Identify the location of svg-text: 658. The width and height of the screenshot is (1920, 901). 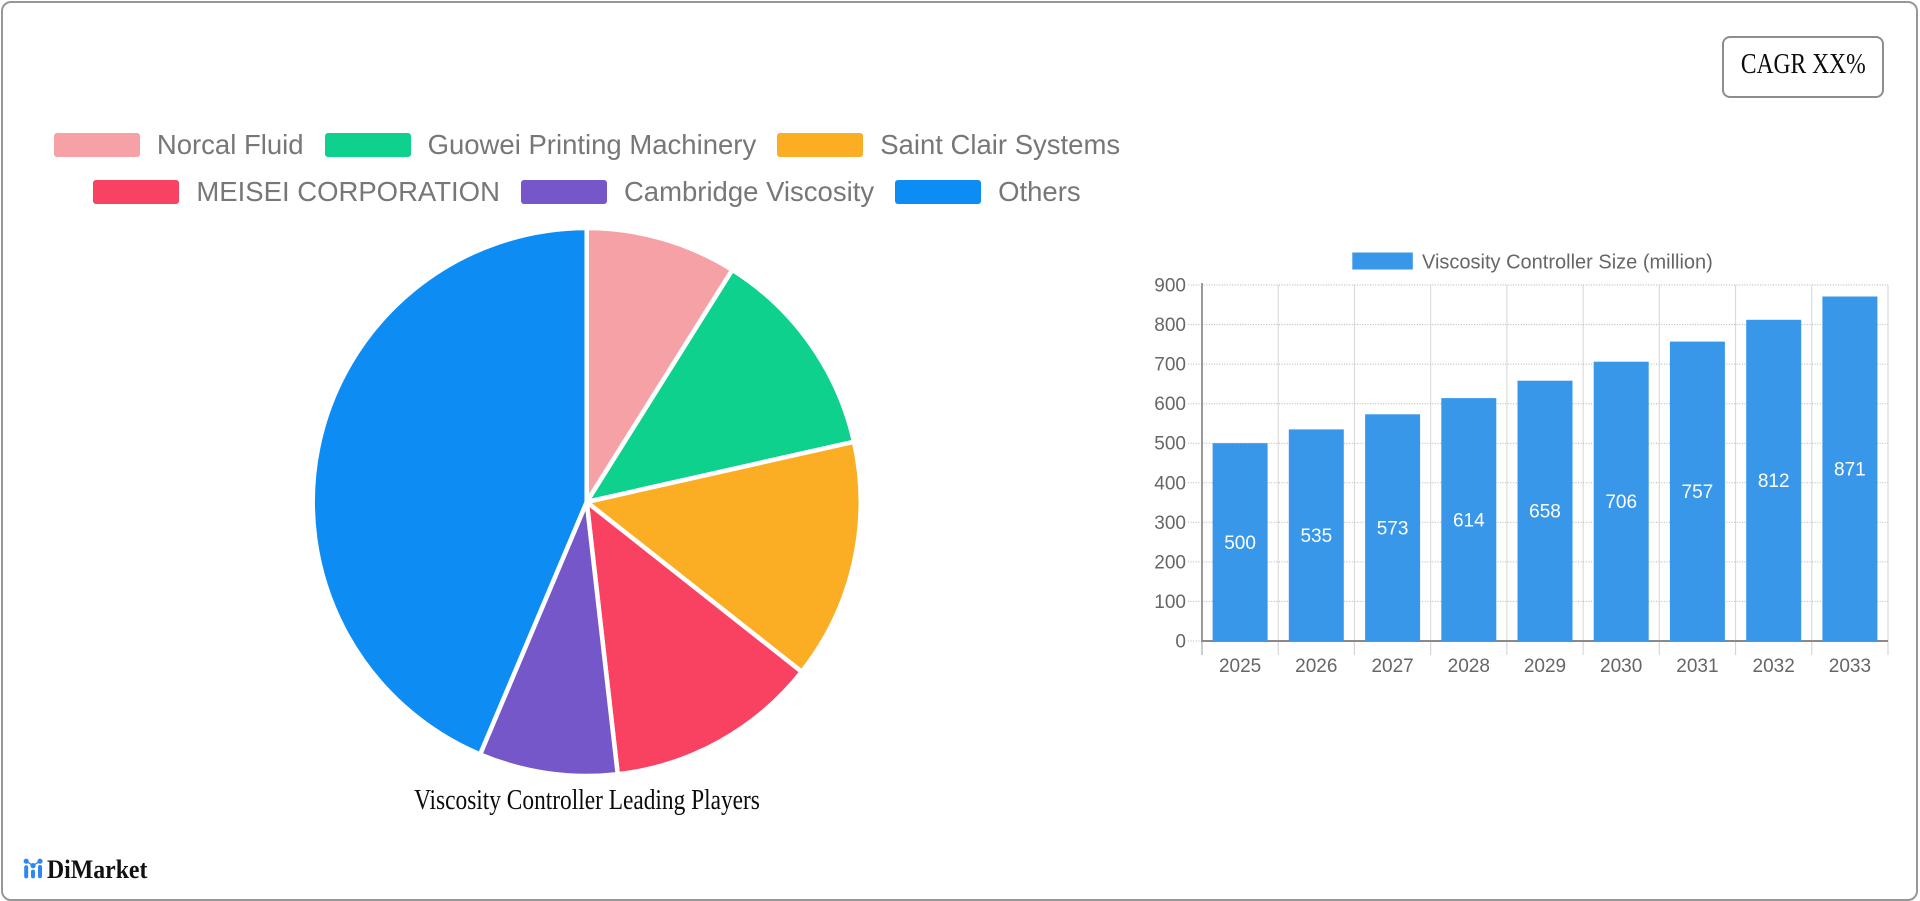
(1545, 512).